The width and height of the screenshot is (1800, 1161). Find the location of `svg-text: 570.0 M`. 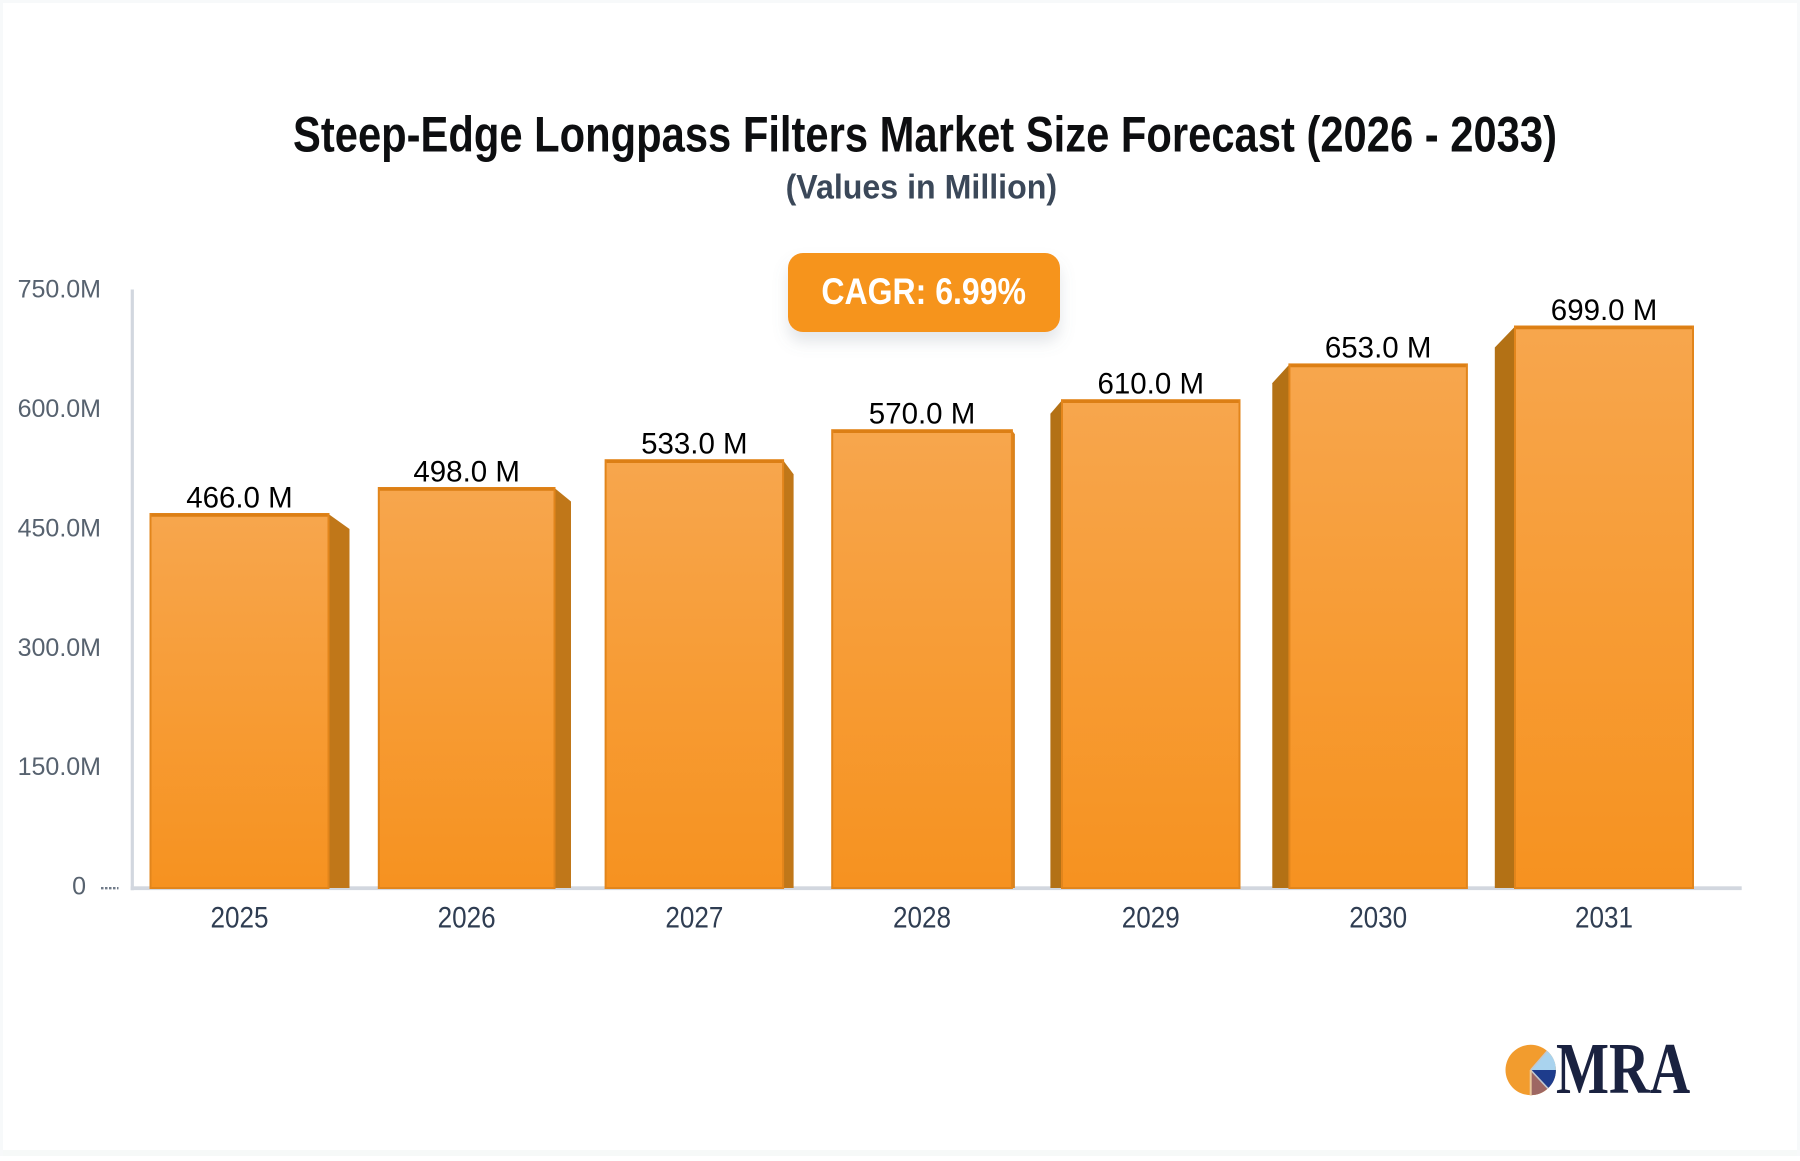

svg-text: 570.0 M is located at coordinates (922, 414).